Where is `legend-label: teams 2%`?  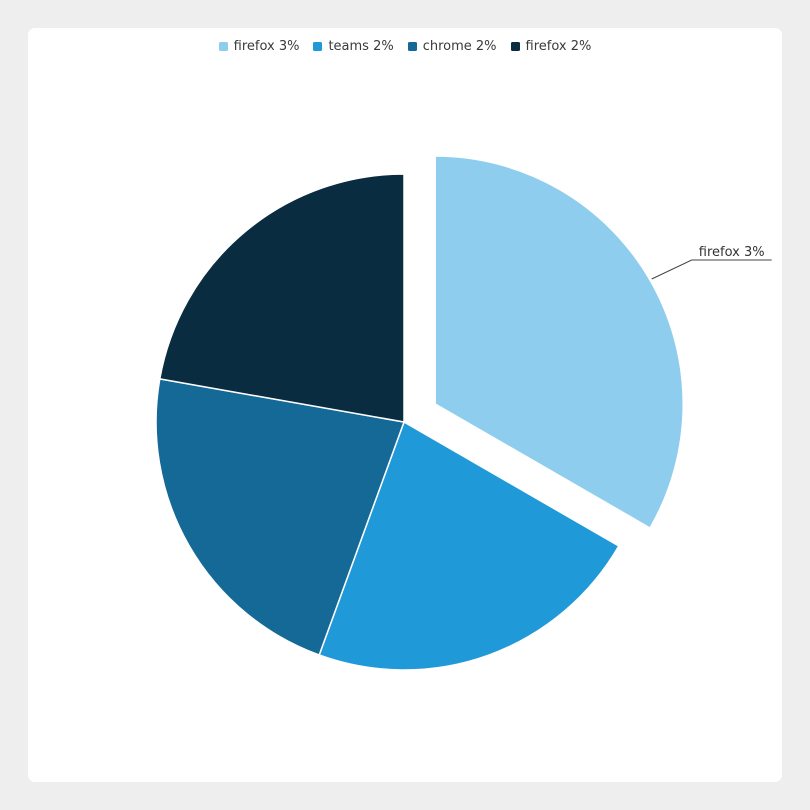
legend-label: teams 2% is located at coordinates (361, 46).